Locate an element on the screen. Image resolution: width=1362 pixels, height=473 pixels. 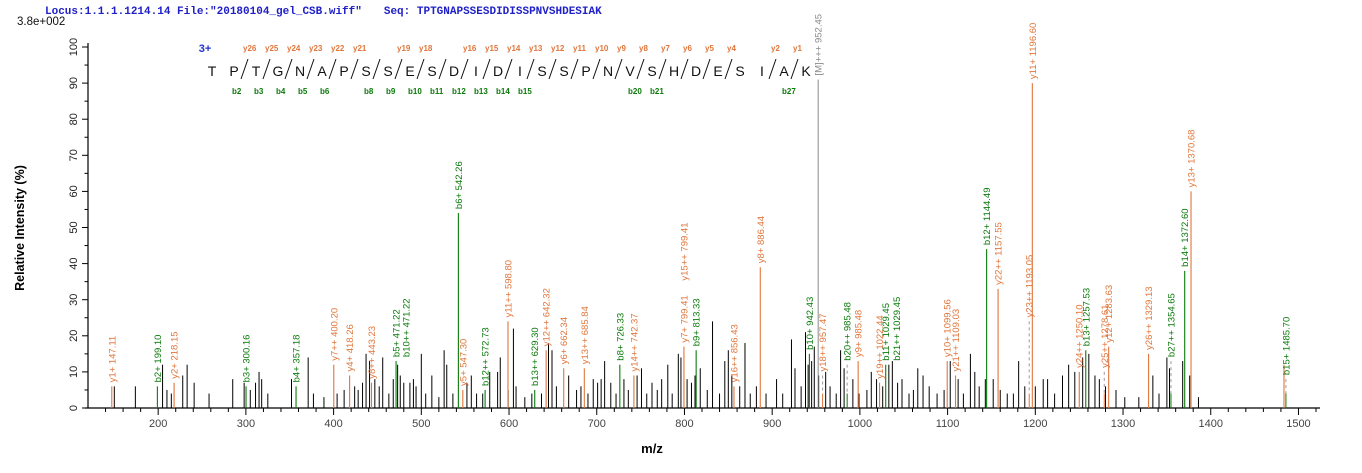
peak-label: y25++ 1278.61 is located at coordinates (1105, 335).